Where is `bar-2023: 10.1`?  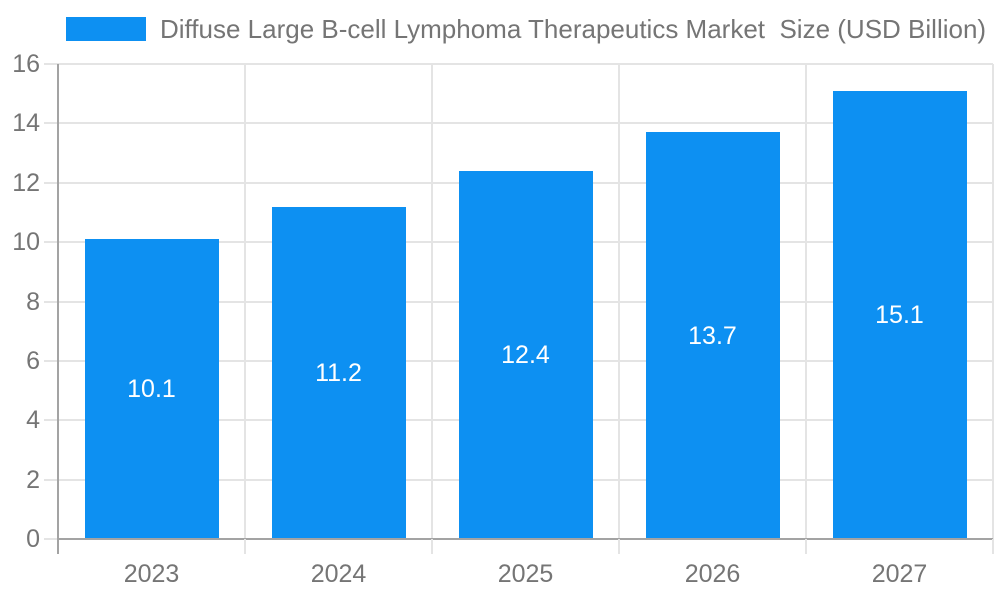
bar-2023: 10.1 is located at coordinates (151, 389).